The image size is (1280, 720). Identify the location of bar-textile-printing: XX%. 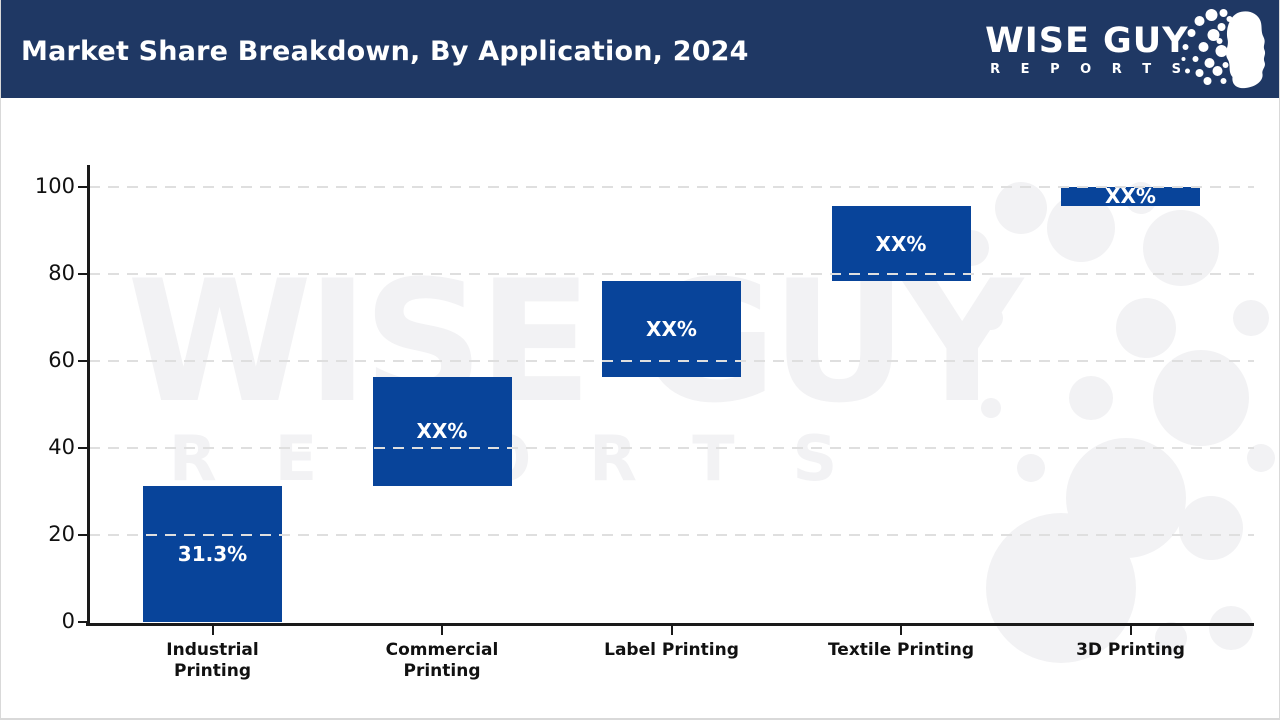
(901, 243).